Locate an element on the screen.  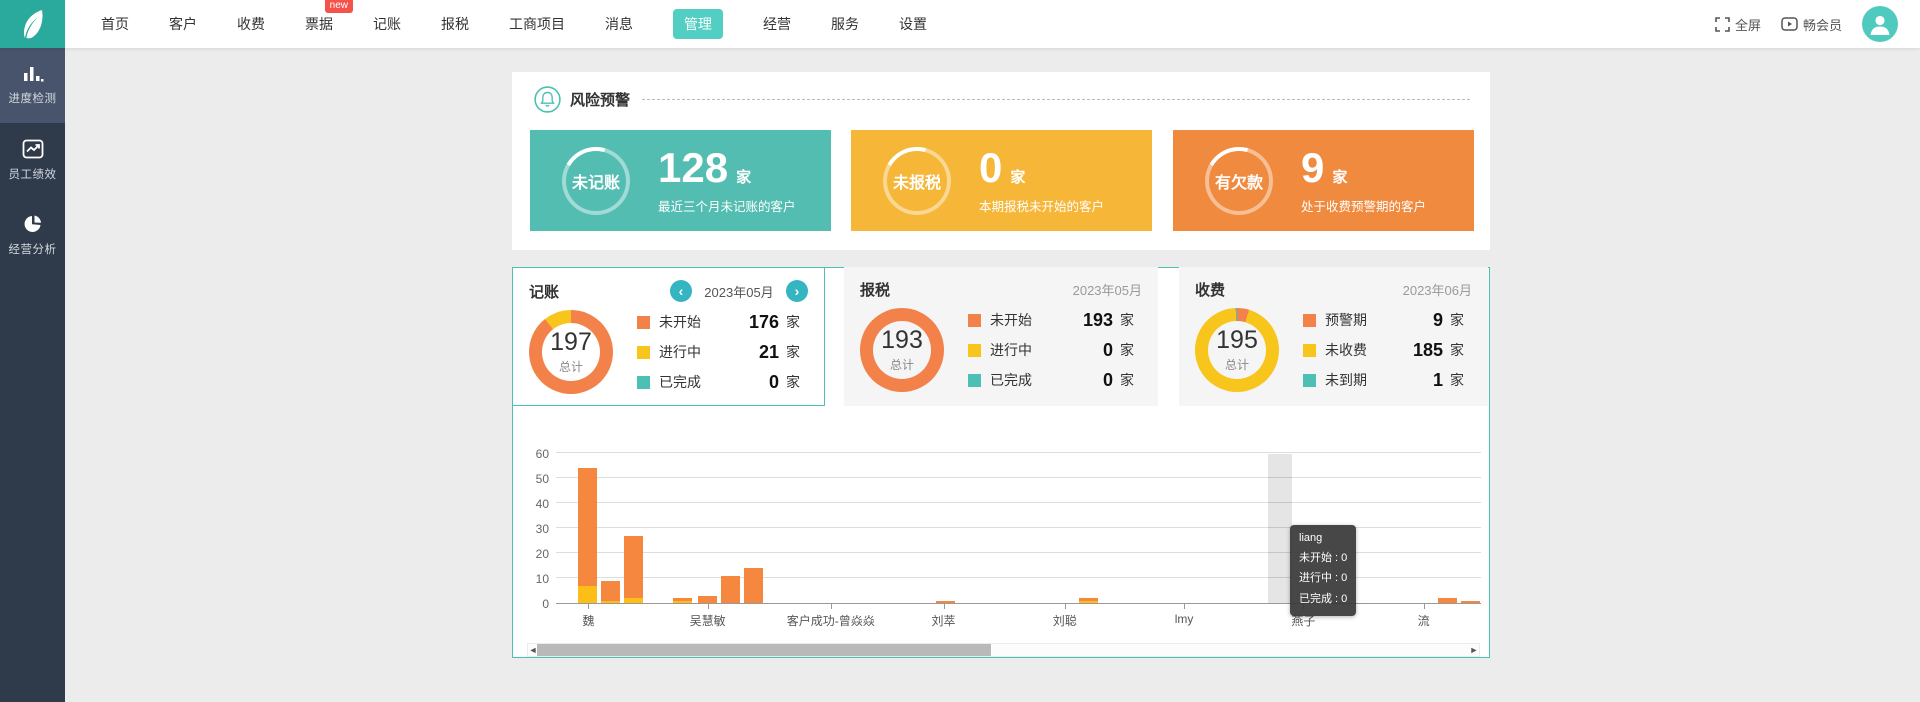
risk-card-description: 本期报税未开始的客户 is located at coordinates (1042, 206).